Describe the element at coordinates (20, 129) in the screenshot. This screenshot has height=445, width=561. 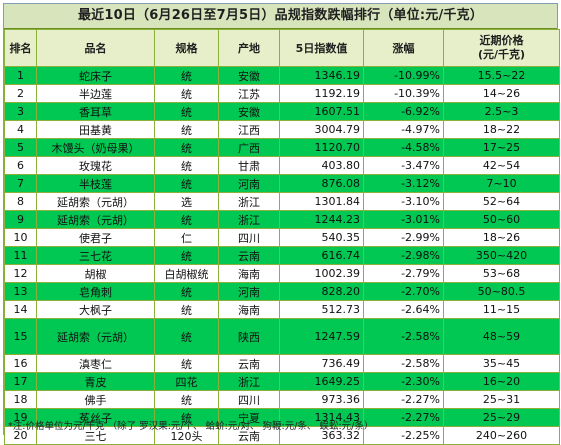
I see `cell-rank: 4` at that location.